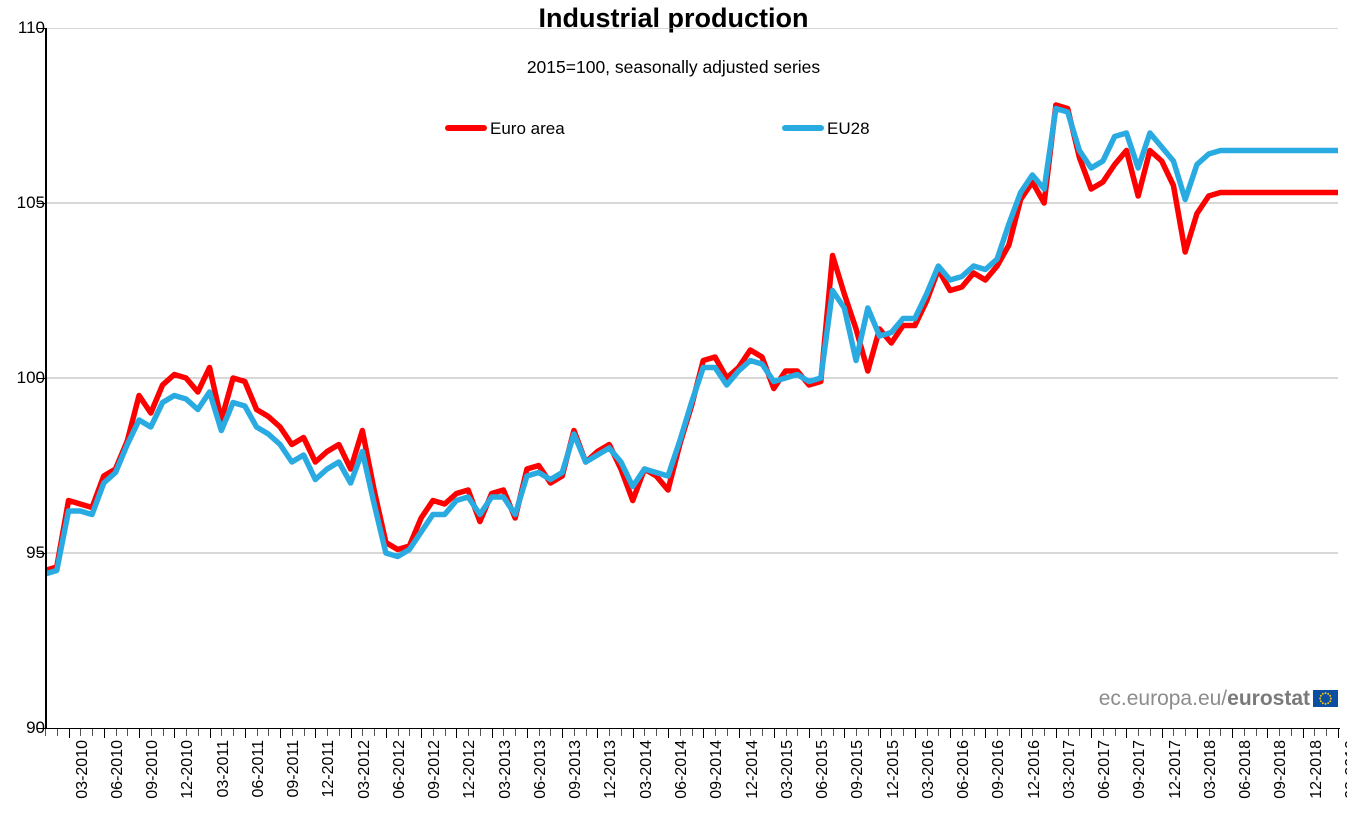  Describe the element at coordinates (505, 769) in the screenshot. I see `x-tick-label: 03-2013` at that location.